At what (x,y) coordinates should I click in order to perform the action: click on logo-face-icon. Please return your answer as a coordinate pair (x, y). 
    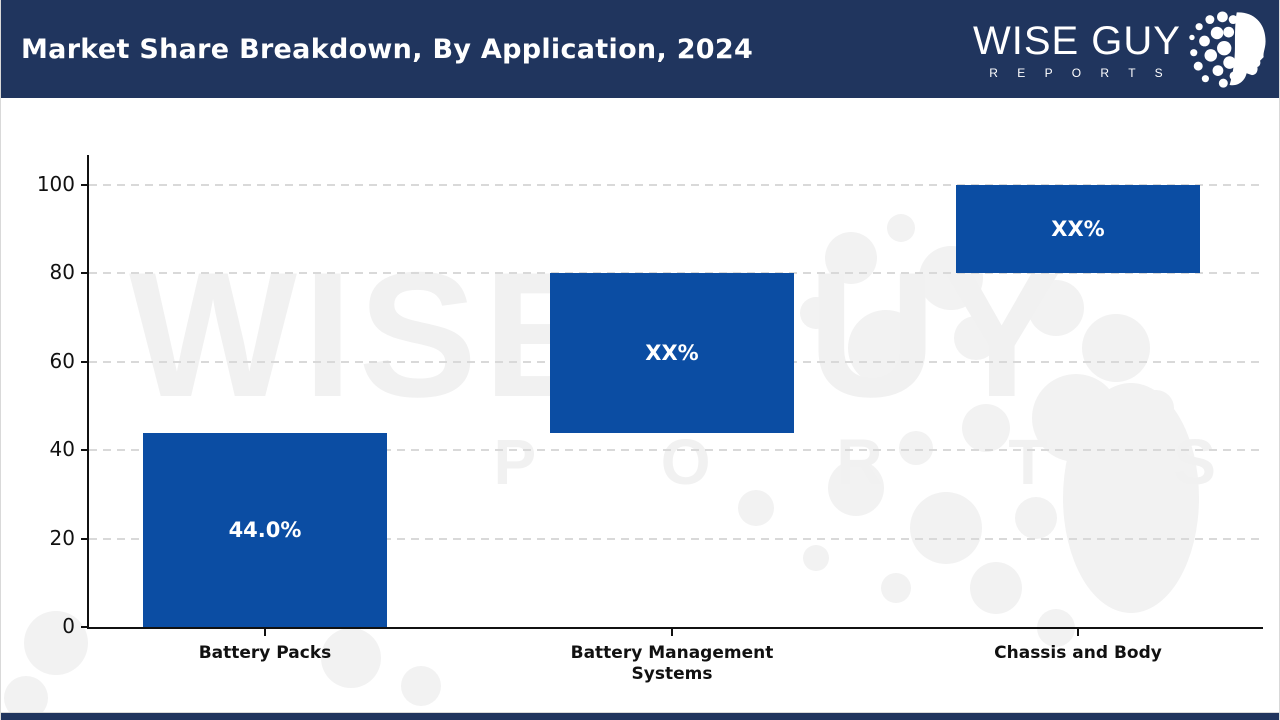
    Looking at the image, I should click on (1227, 49).